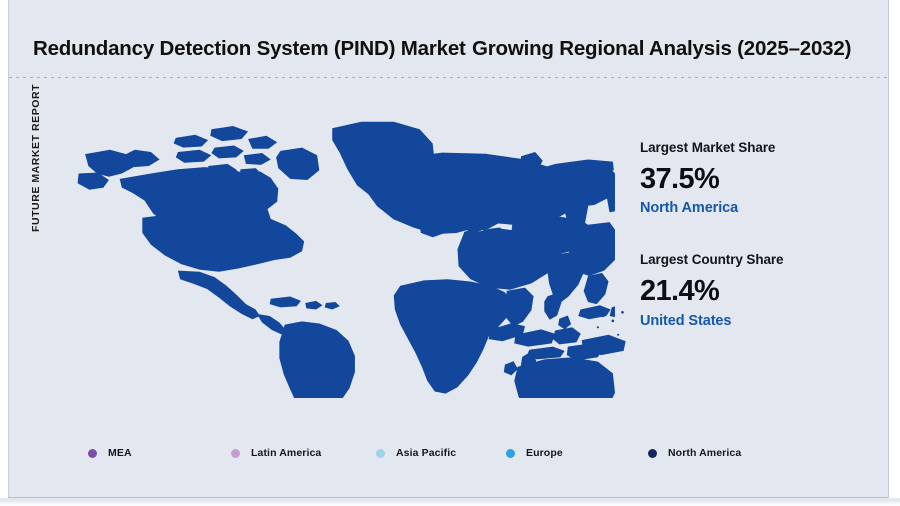 The image size is (900, 506). I want to click on stat-region: United States, so click(686, 320).